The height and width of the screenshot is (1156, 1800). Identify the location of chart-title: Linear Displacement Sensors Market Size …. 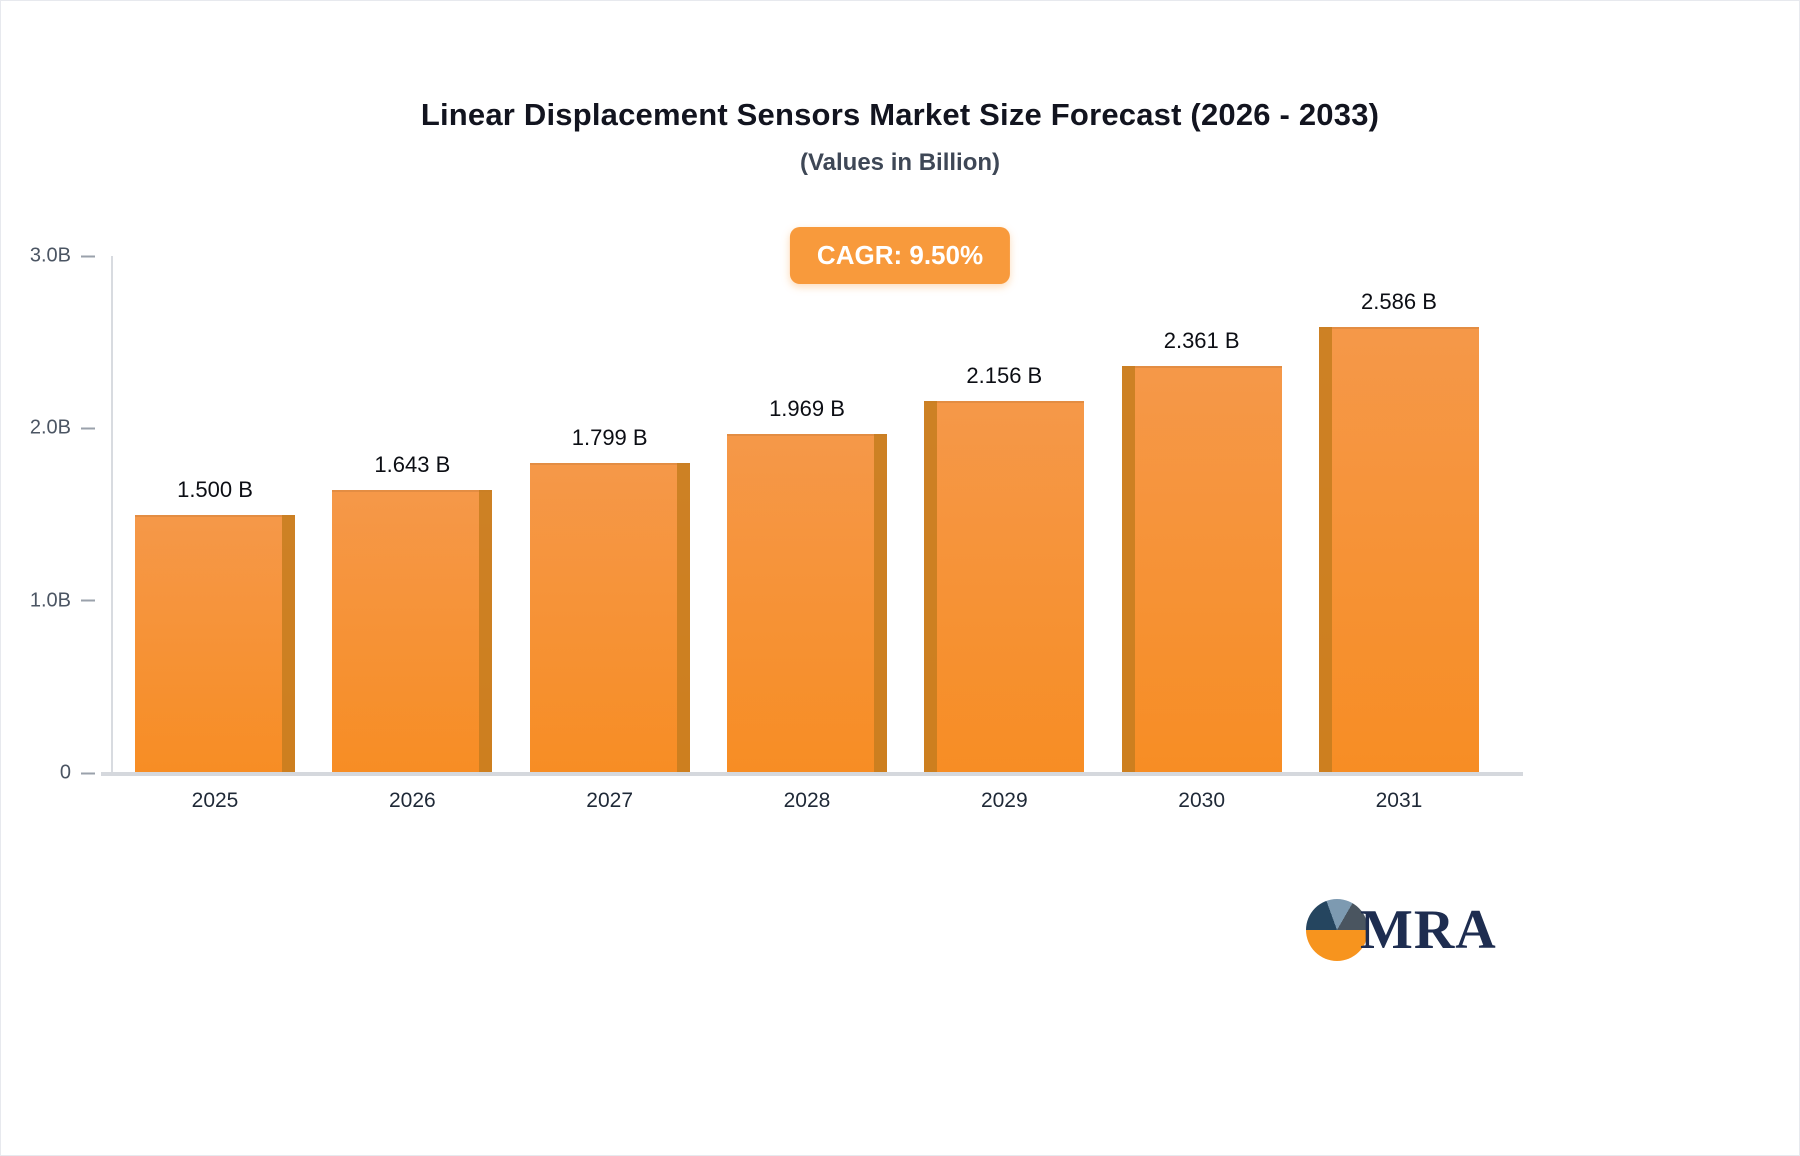
(900, 114).